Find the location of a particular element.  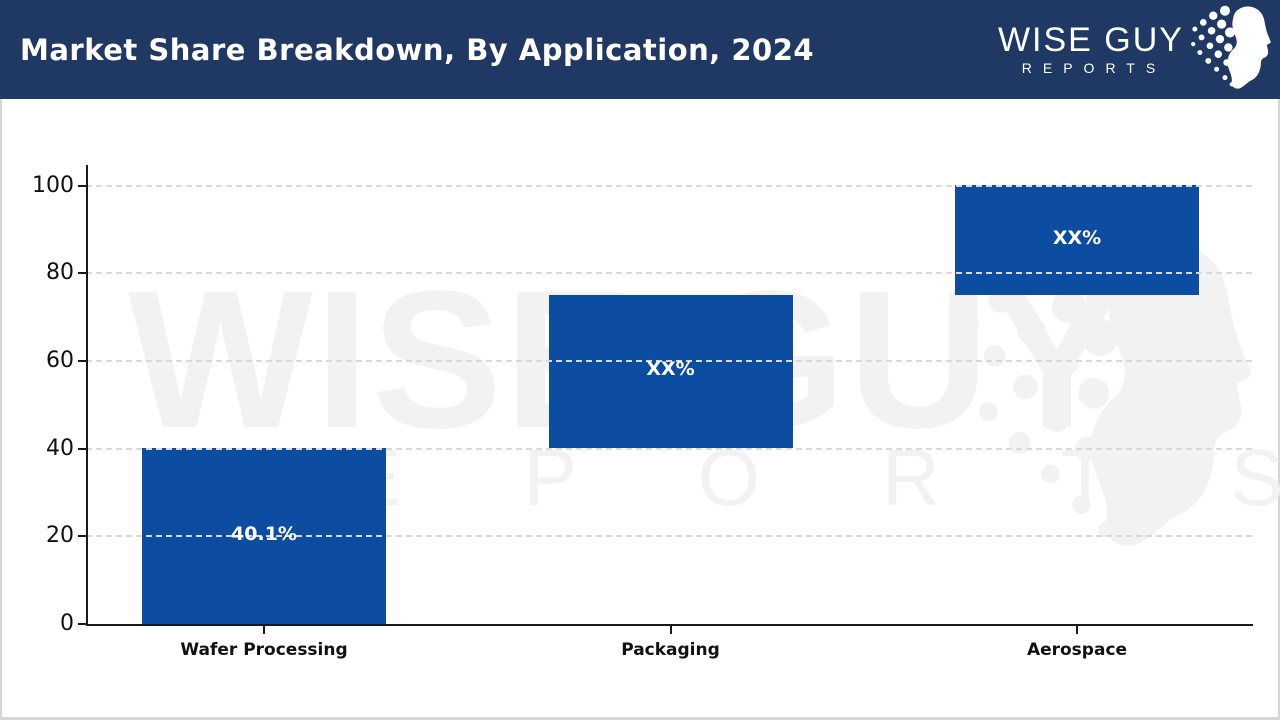

bar-value-label: 40.1% is located at coordinates (264, 534).